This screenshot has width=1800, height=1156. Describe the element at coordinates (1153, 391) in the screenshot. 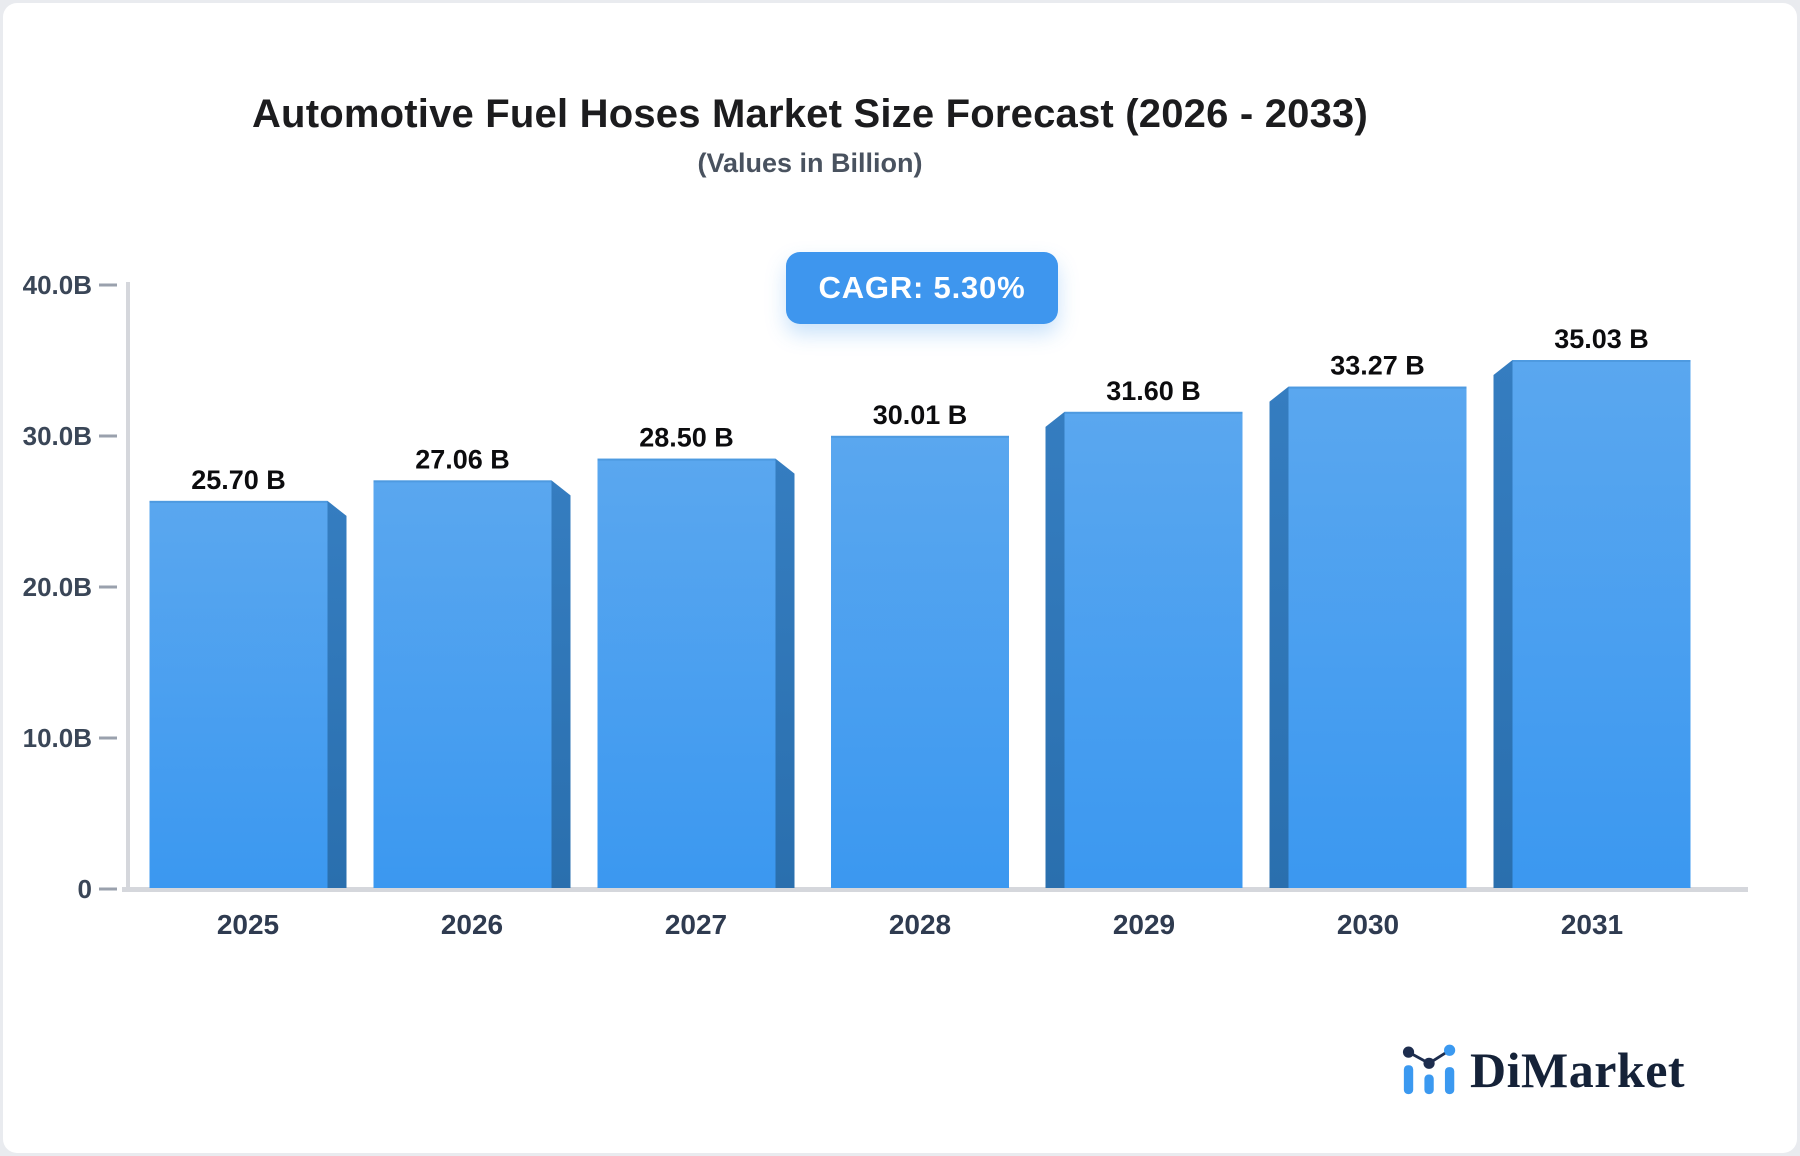

I see `bar-value-label: 31.60 B` at that location.